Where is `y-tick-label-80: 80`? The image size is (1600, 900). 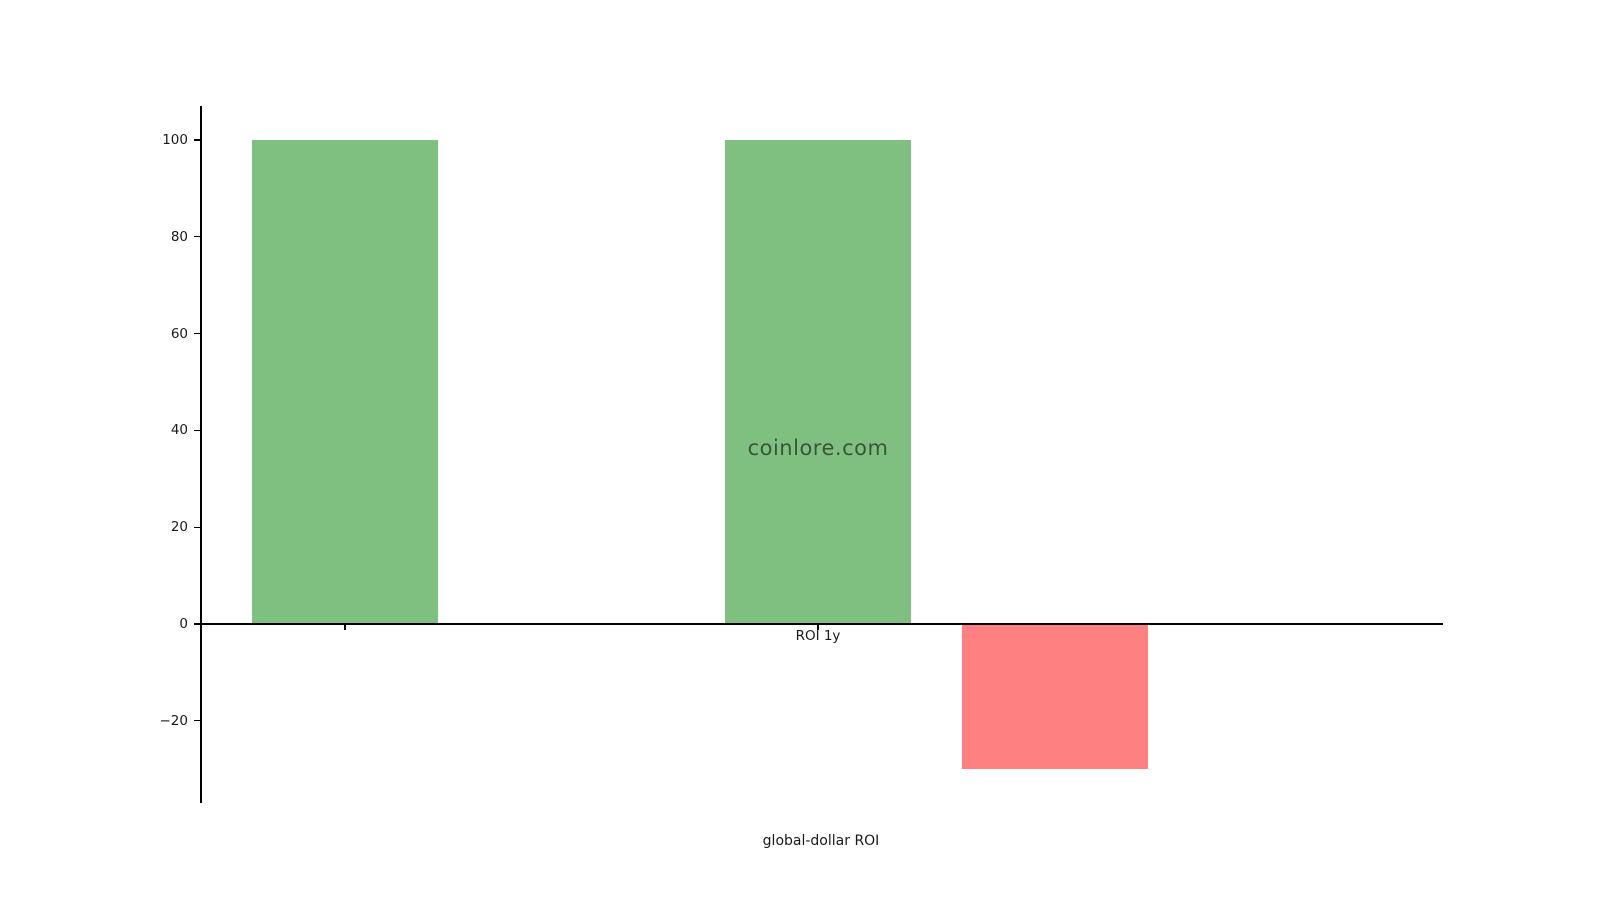 y-tick-label-80: 80 is located at coordinates (179, 236).